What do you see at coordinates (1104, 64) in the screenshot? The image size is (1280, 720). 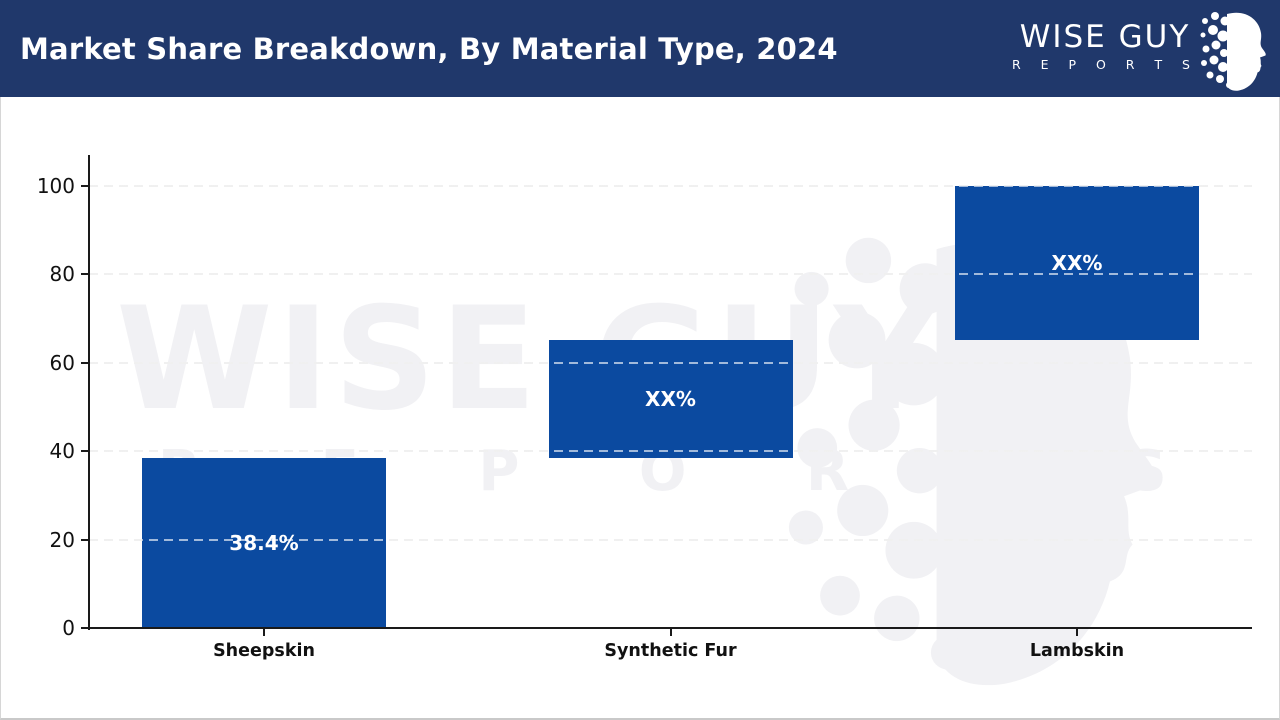 I see `logo-subtitle: R E P O R T S` at bounding box center [1104, 64].